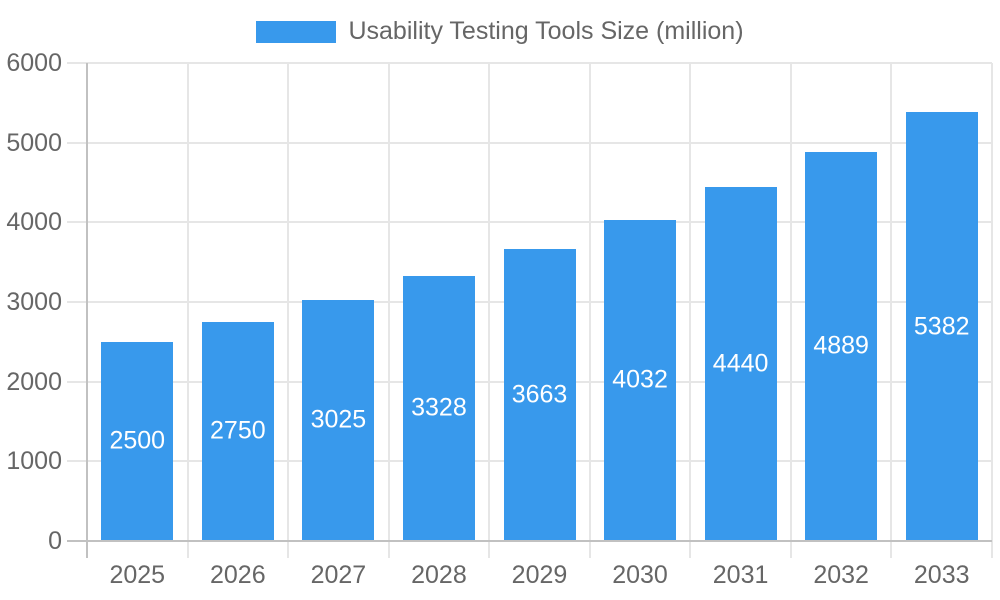 This screenshot has height=600, width=1000. I want to click on bar-2029: 3663, so click(539, 395).